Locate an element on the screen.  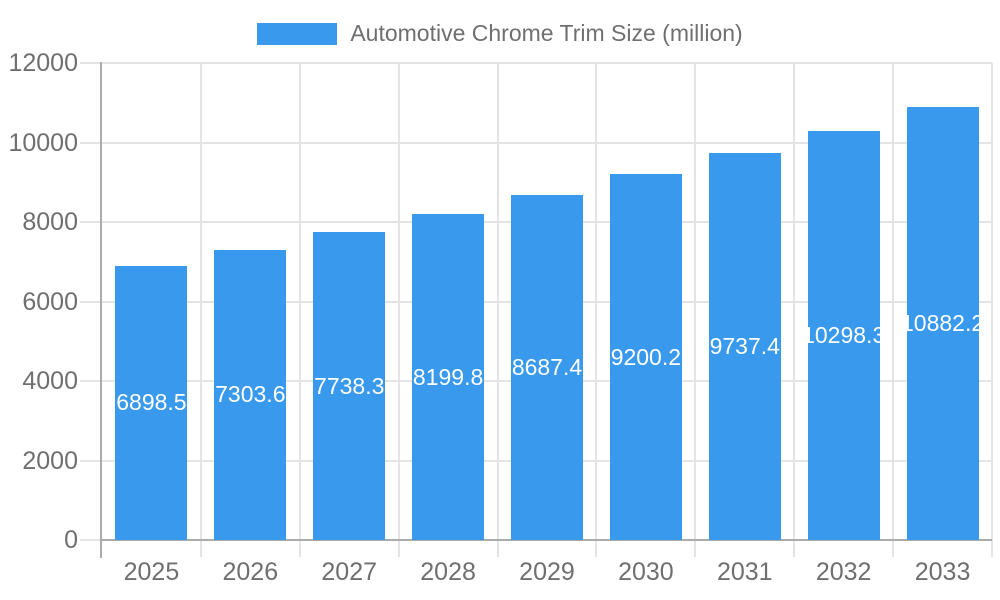
bar-value-label: 9200.2 is located at coordinates (646, 356).